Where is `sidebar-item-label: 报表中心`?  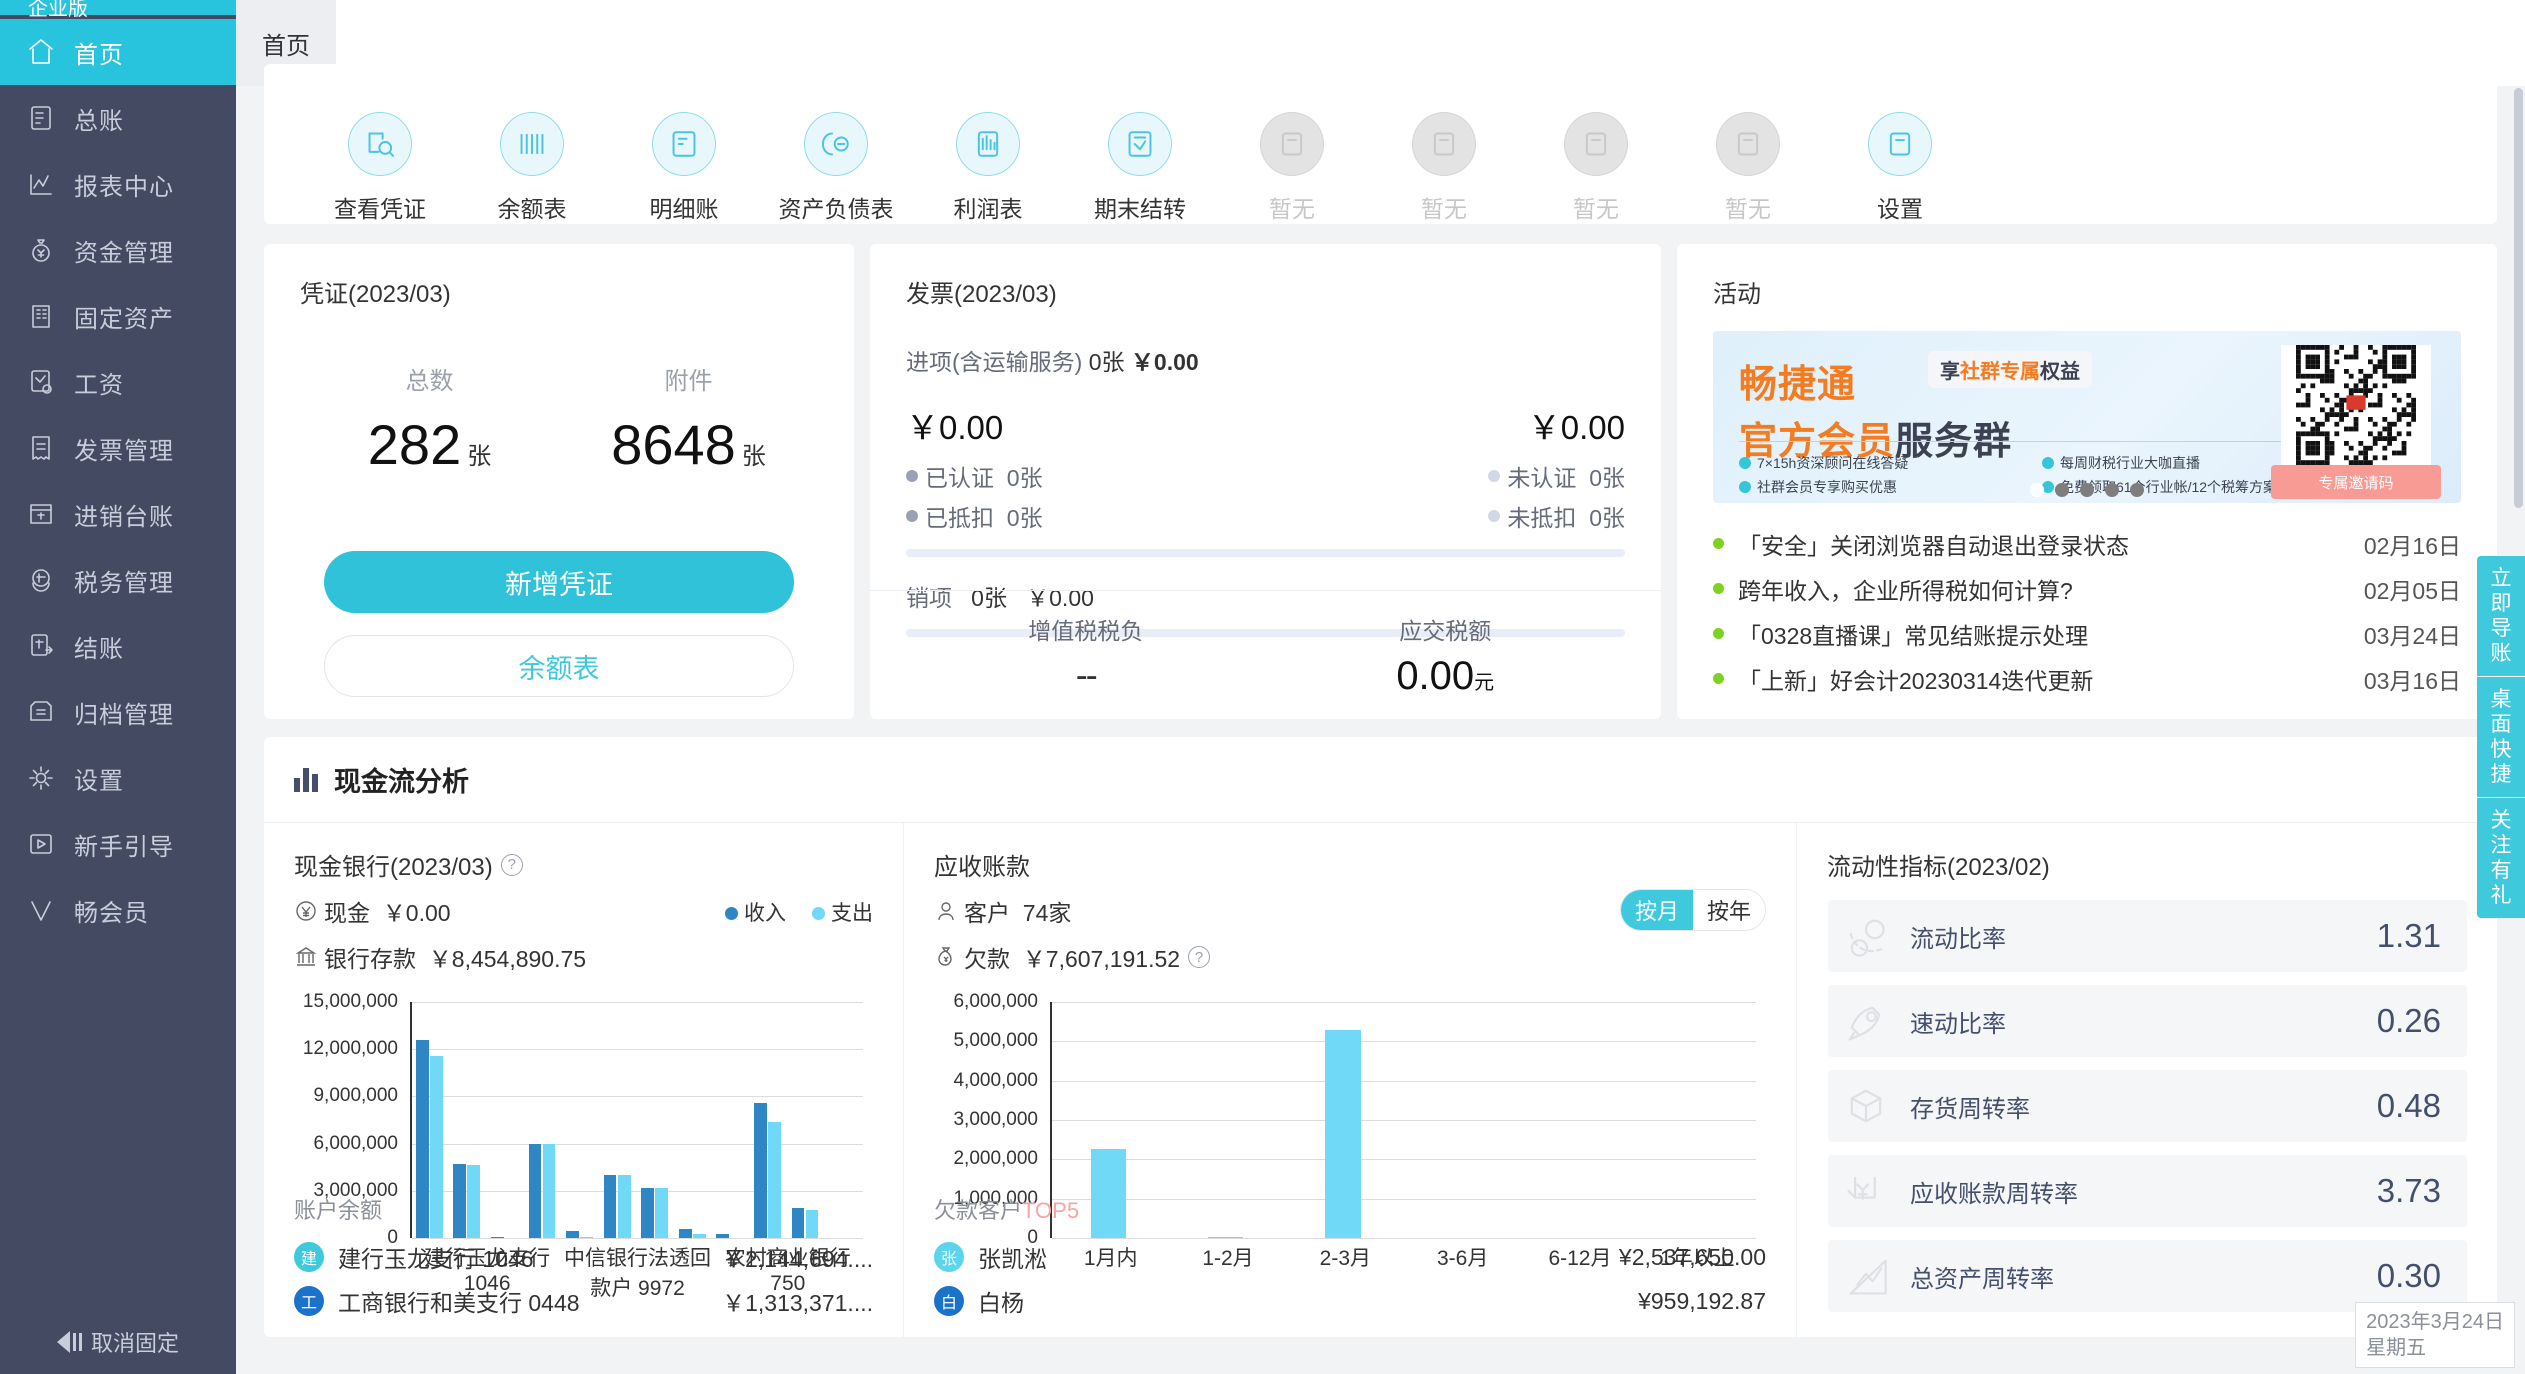 sidebar-item-label: 报表中心 is located at coordinates (124, 187).